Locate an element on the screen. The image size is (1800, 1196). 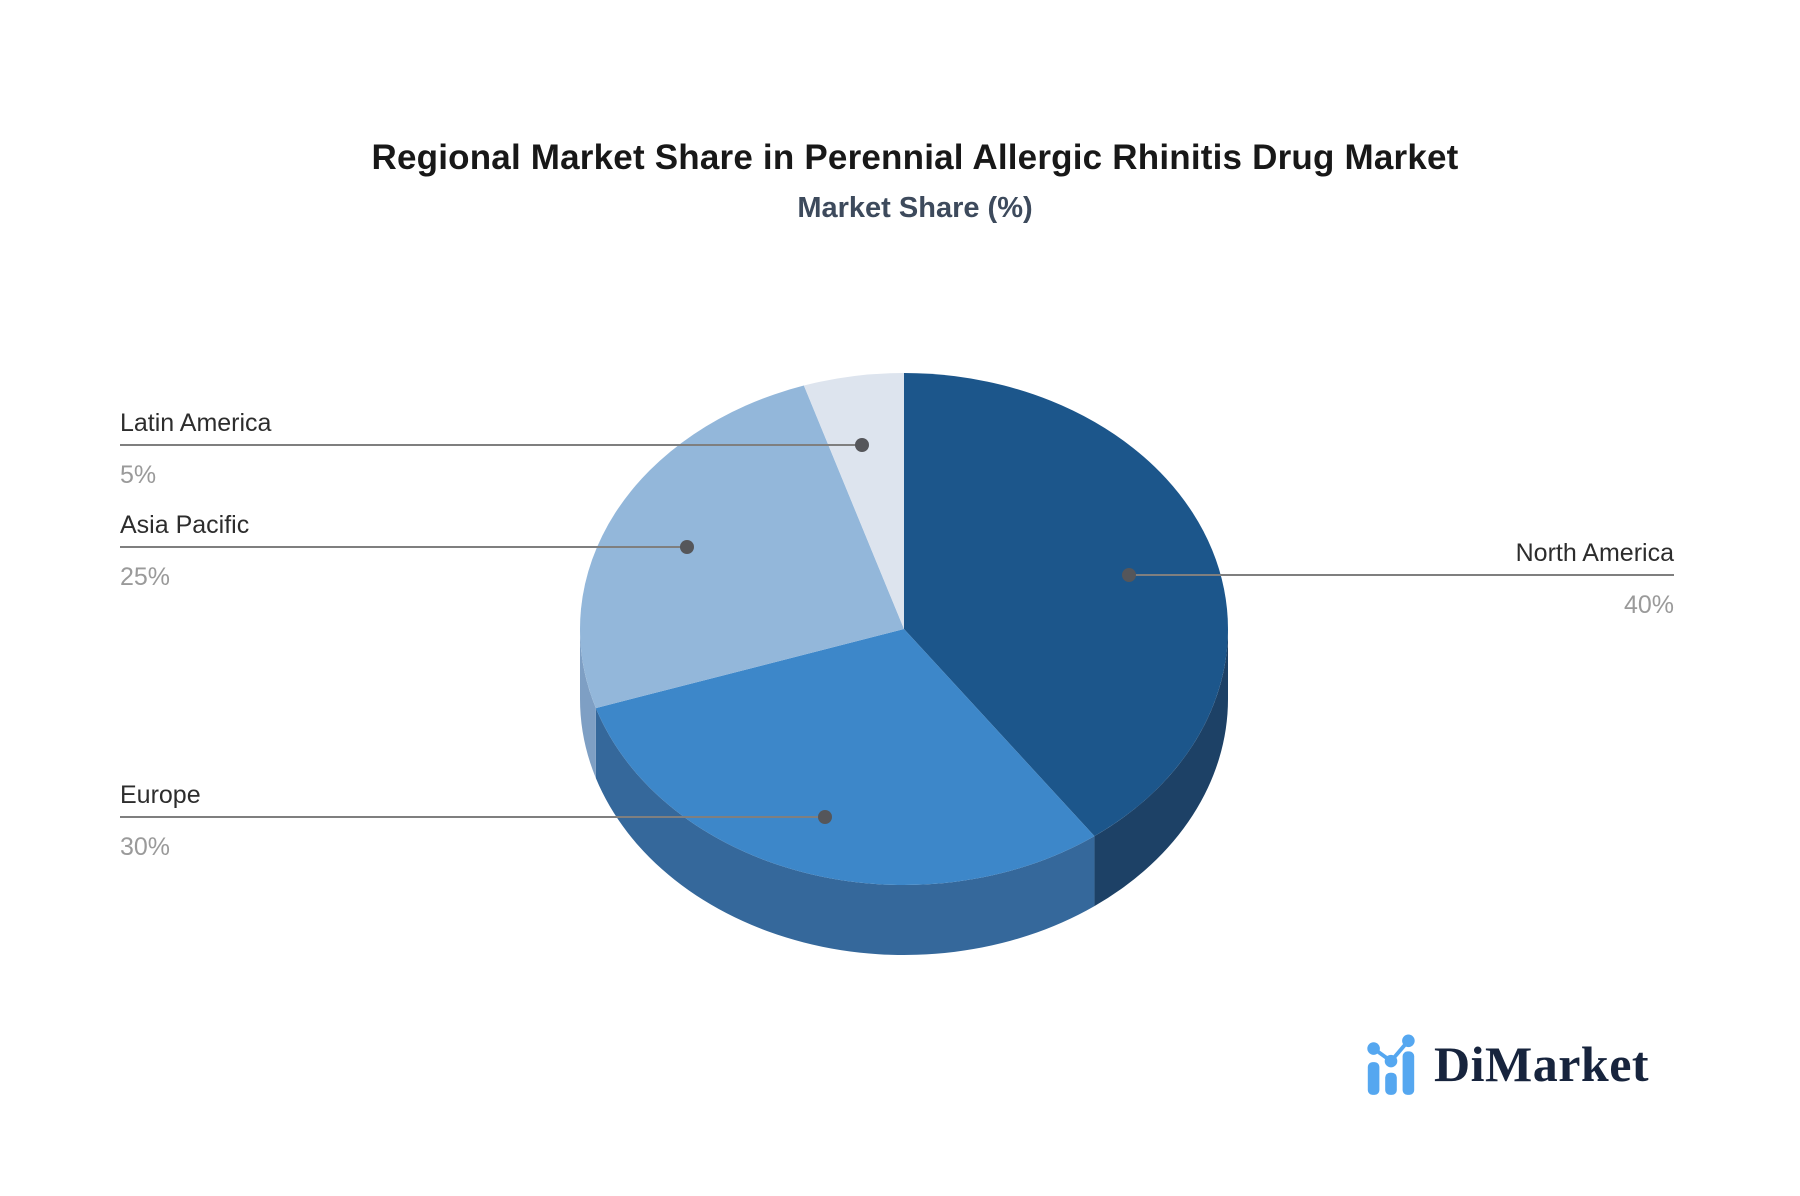
leader-dot-europe is located at coordinates (825, 817).